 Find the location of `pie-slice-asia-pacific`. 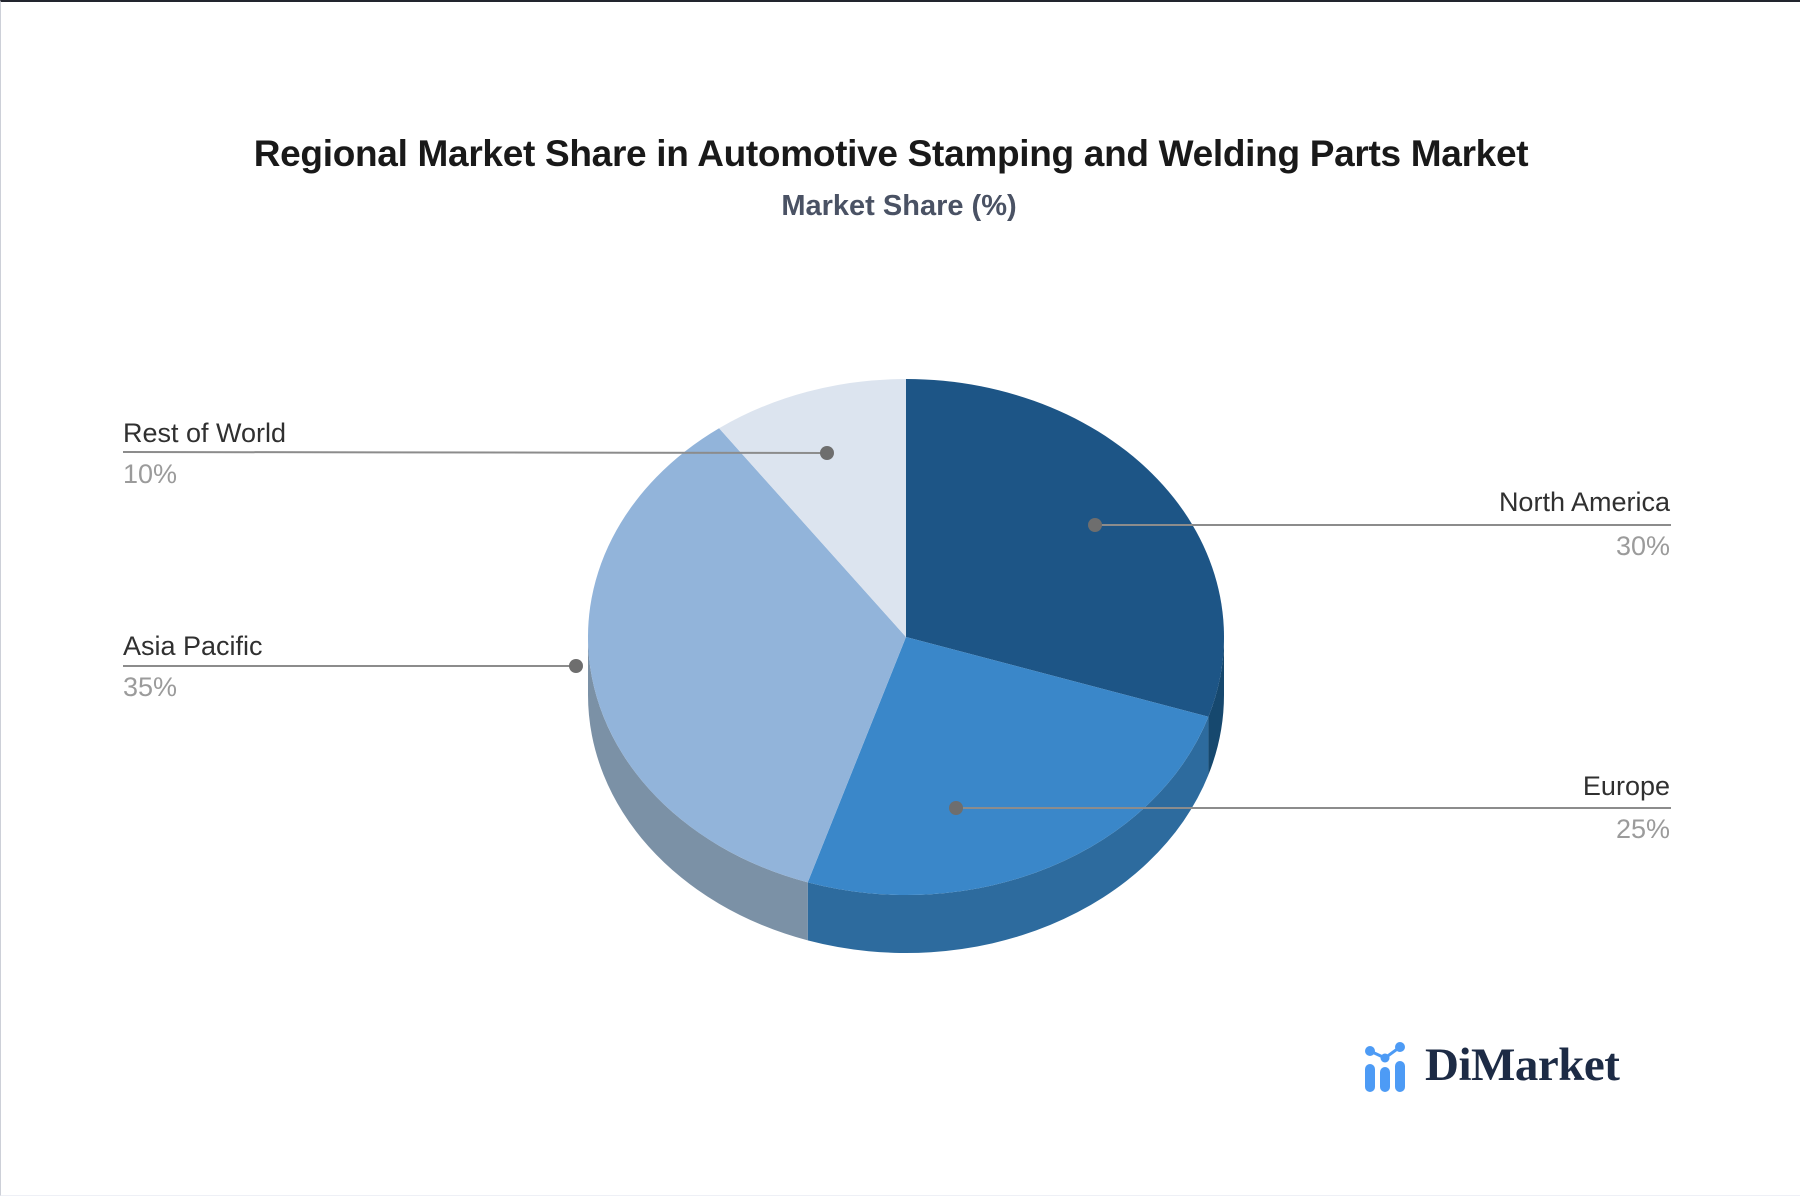

pie-slice-asia-pacific is located at coordinates (746, 655).